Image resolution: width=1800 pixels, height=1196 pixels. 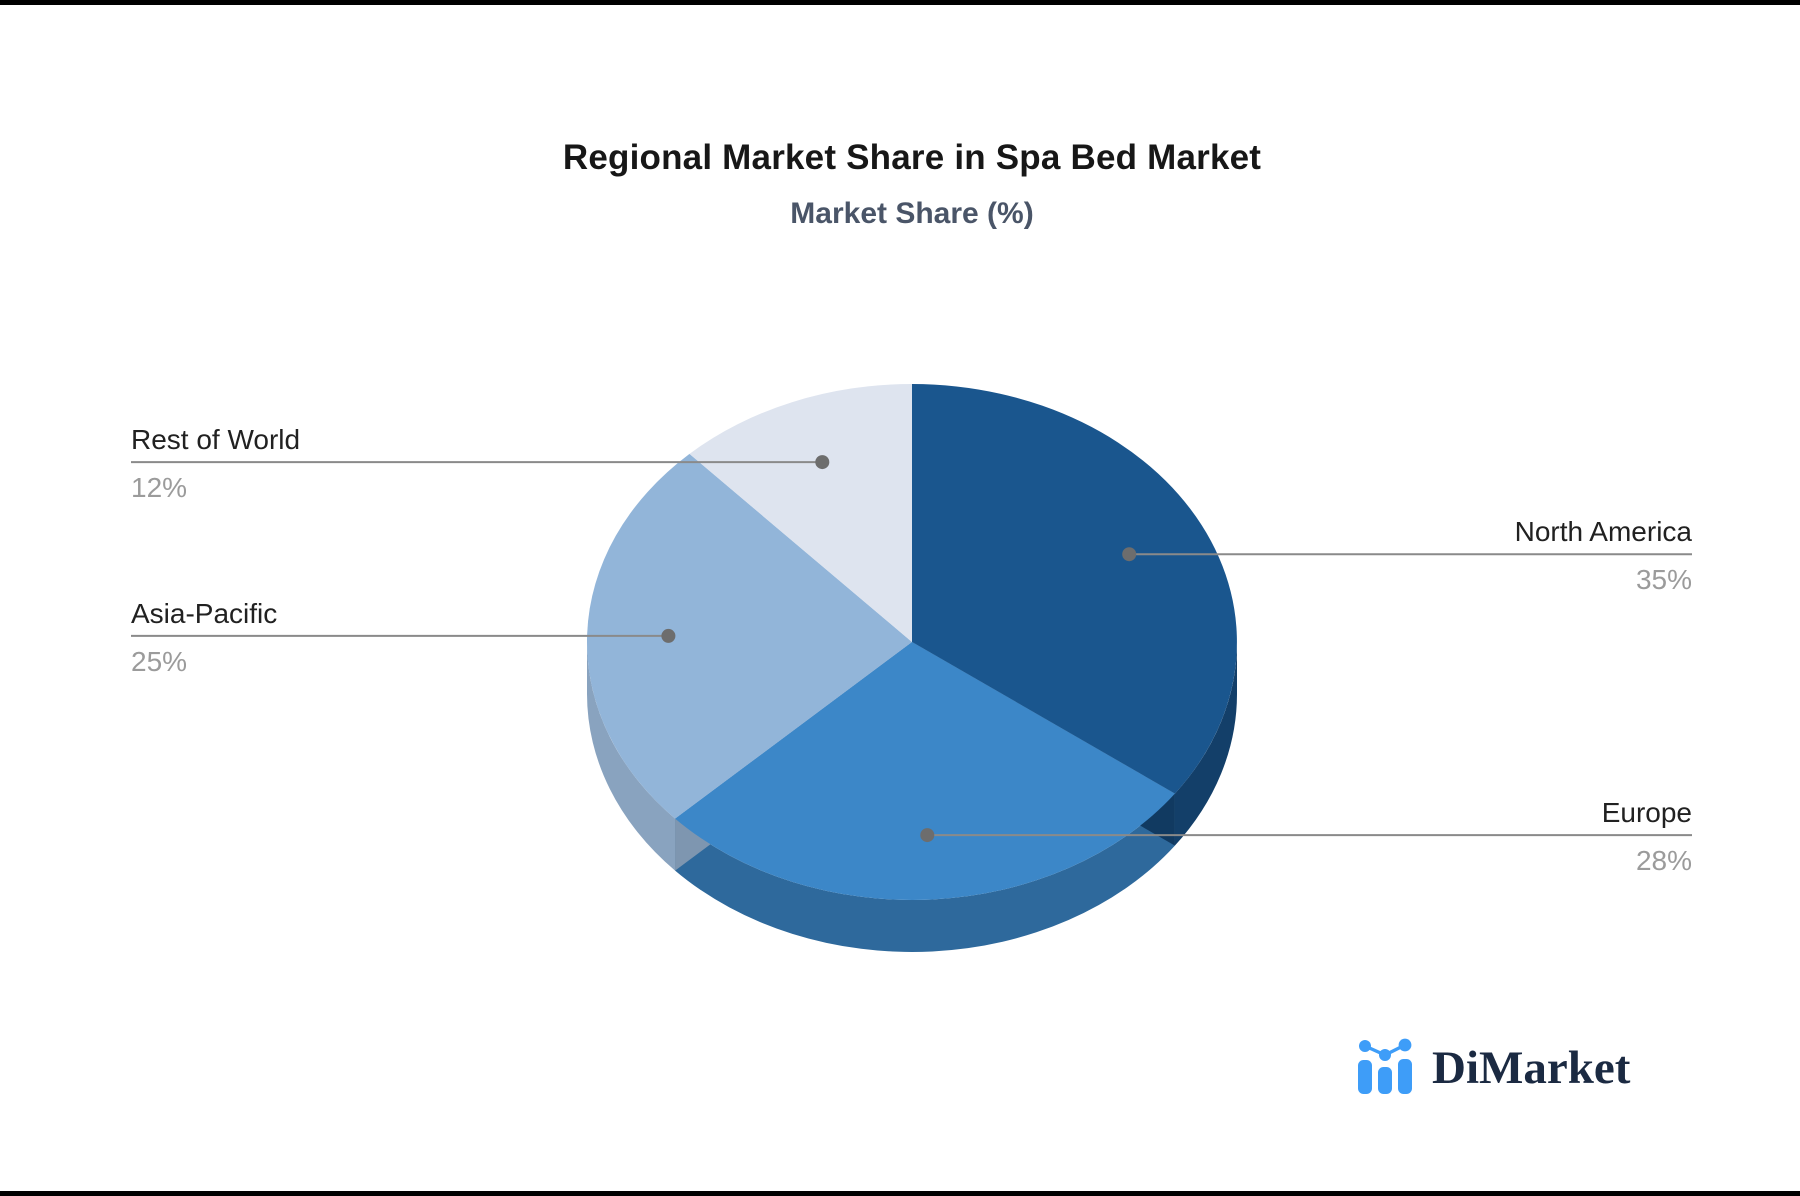 I want to click on logo-text: DiMarket, so click(x=1531, y=1067).